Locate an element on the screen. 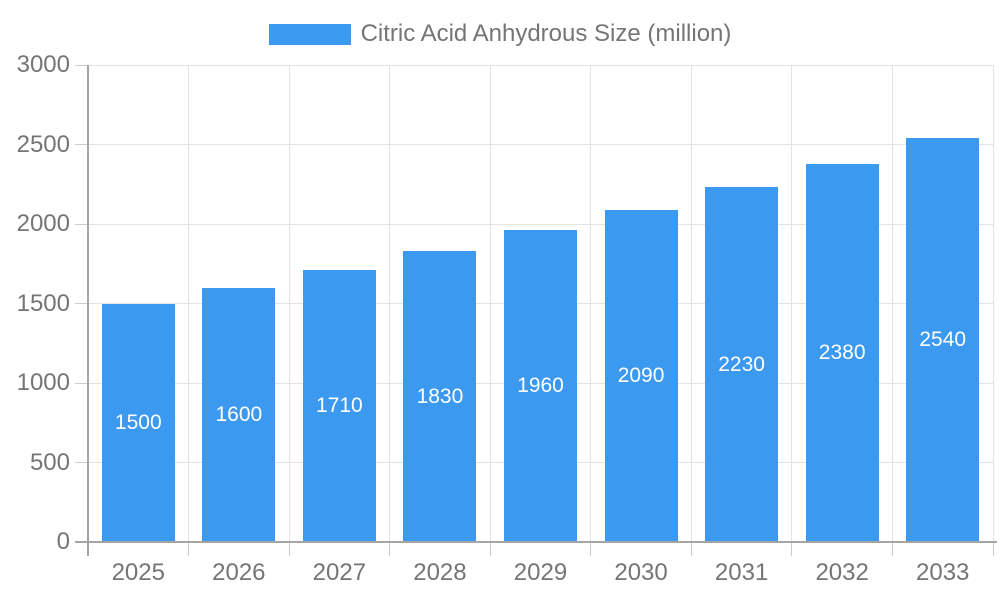 This screenshot has width=1000, height=600. y-axis-label: 1000 is located at coordinates (43, 382).